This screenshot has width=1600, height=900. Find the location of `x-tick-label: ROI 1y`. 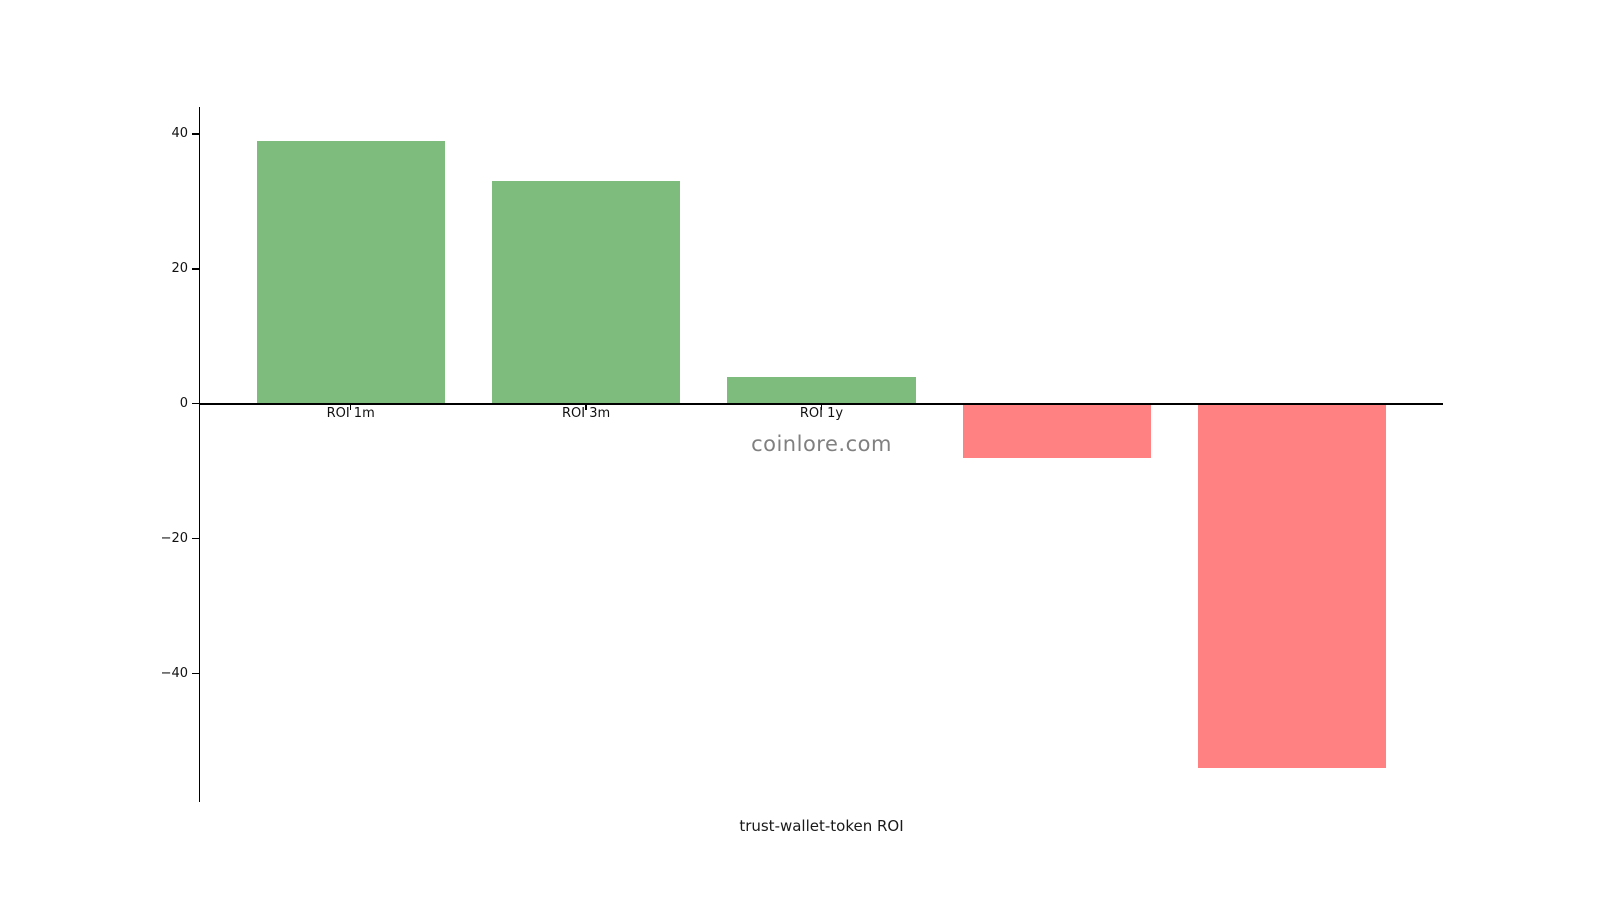

x-tick-label: ROI 1y is located at coordinates (821, 413).